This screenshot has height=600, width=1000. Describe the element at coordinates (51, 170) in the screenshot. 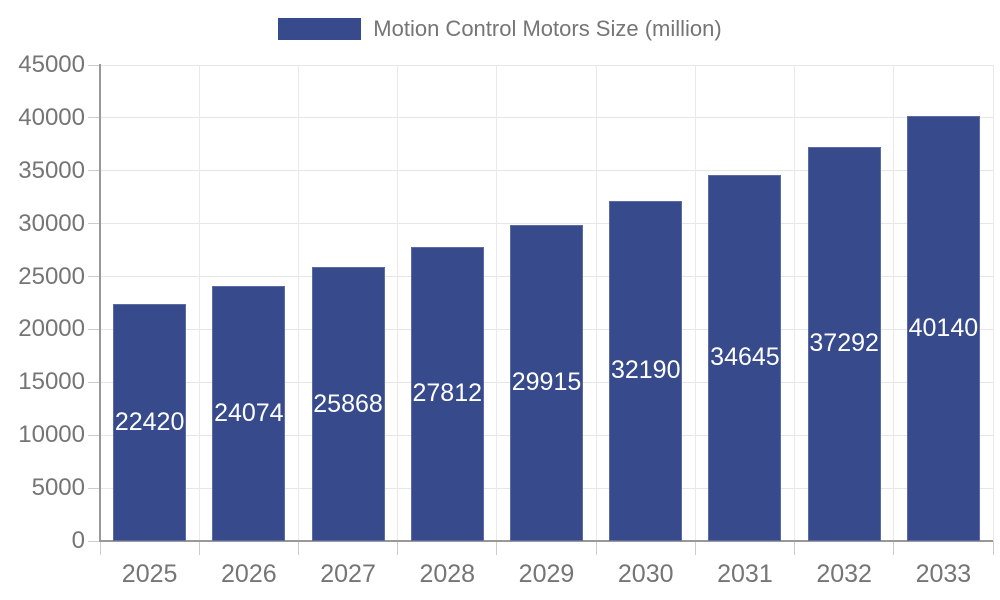

I see `y-axis-label: 35000` at that location.